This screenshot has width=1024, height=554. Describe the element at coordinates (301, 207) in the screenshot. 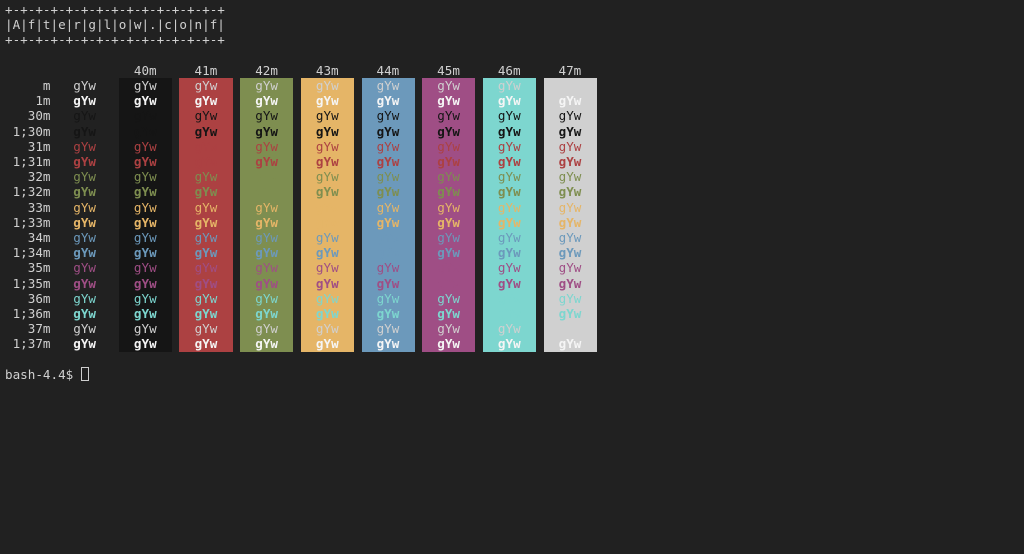

I see `color-table-row-33m: 33m gYw gYw gYw gYw gYw gYw gYw gYw gYw` at that location.